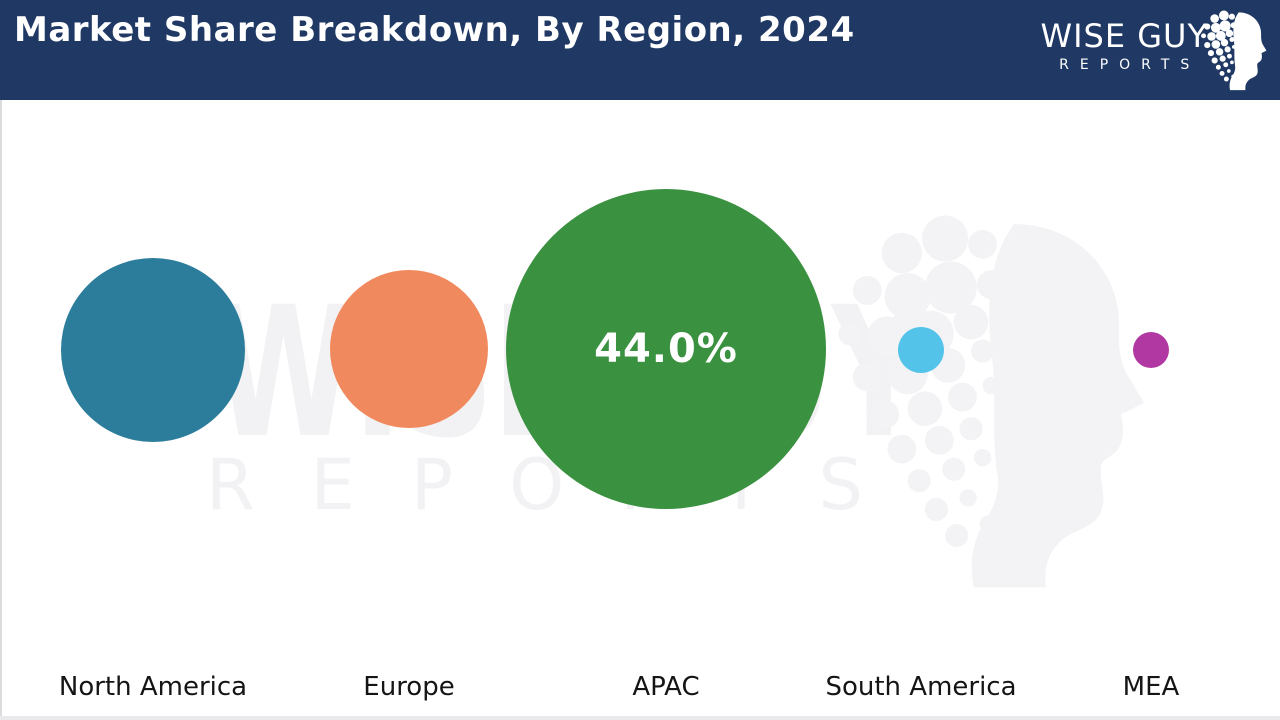 This screenshot has width=1280, height=720. I want to click on category-label-south-america: South America, so click(921, 687).